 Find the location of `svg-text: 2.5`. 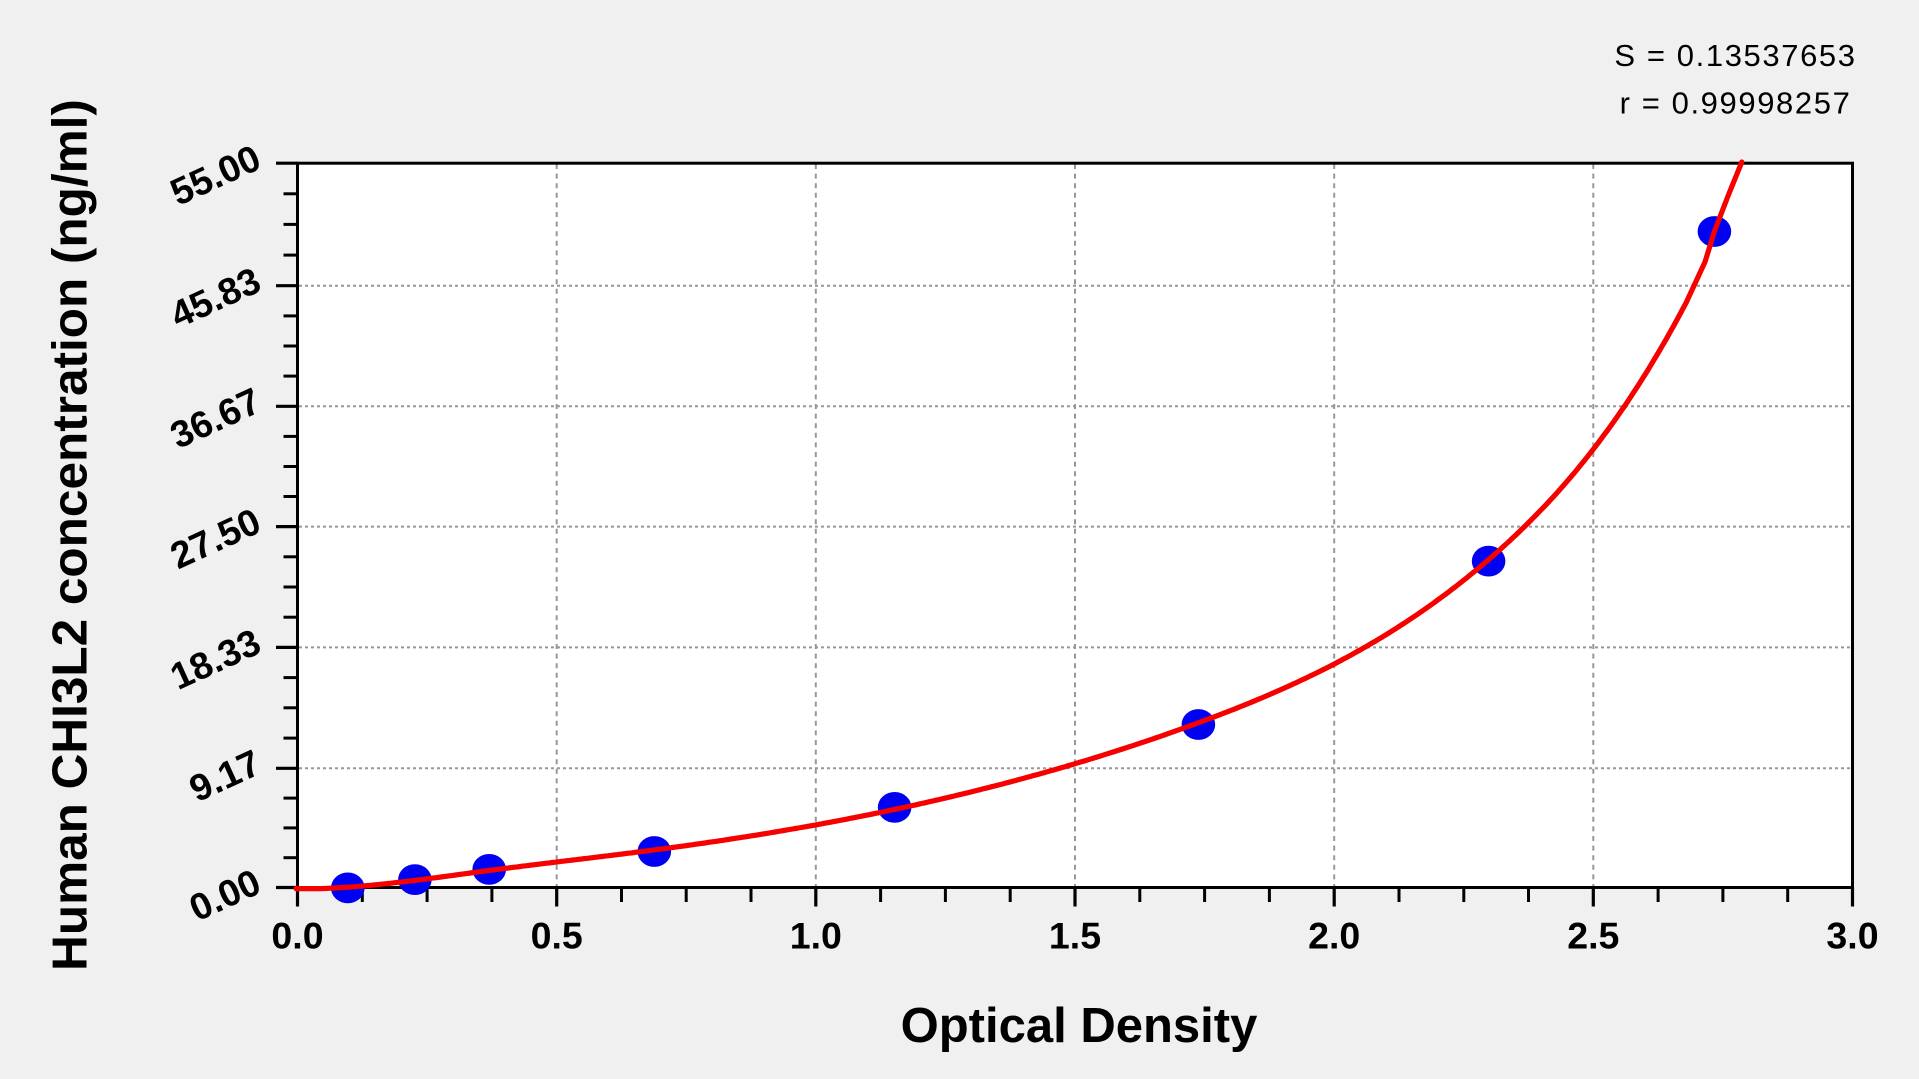

svg-text: 2.5 is located at coordinates (1593, 936).